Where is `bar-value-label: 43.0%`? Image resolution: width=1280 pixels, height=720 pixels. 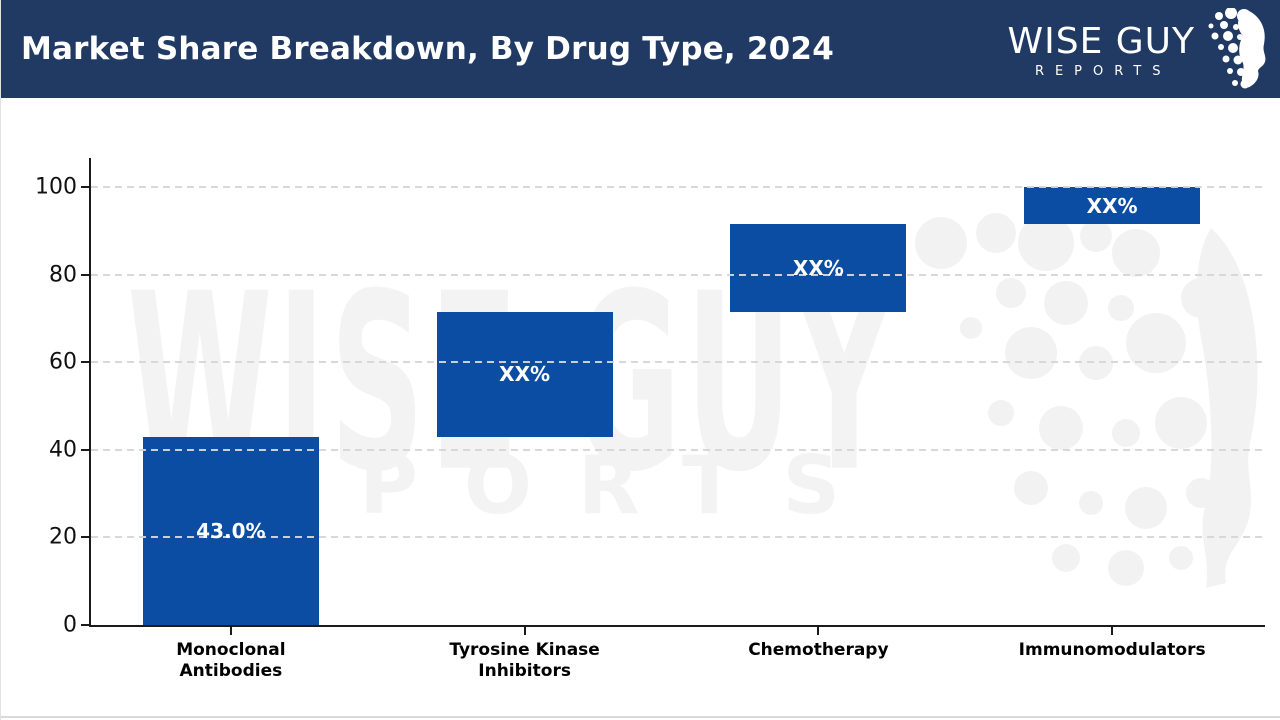 bar-value-label: 43.0% is located at coordinates (231, 530).